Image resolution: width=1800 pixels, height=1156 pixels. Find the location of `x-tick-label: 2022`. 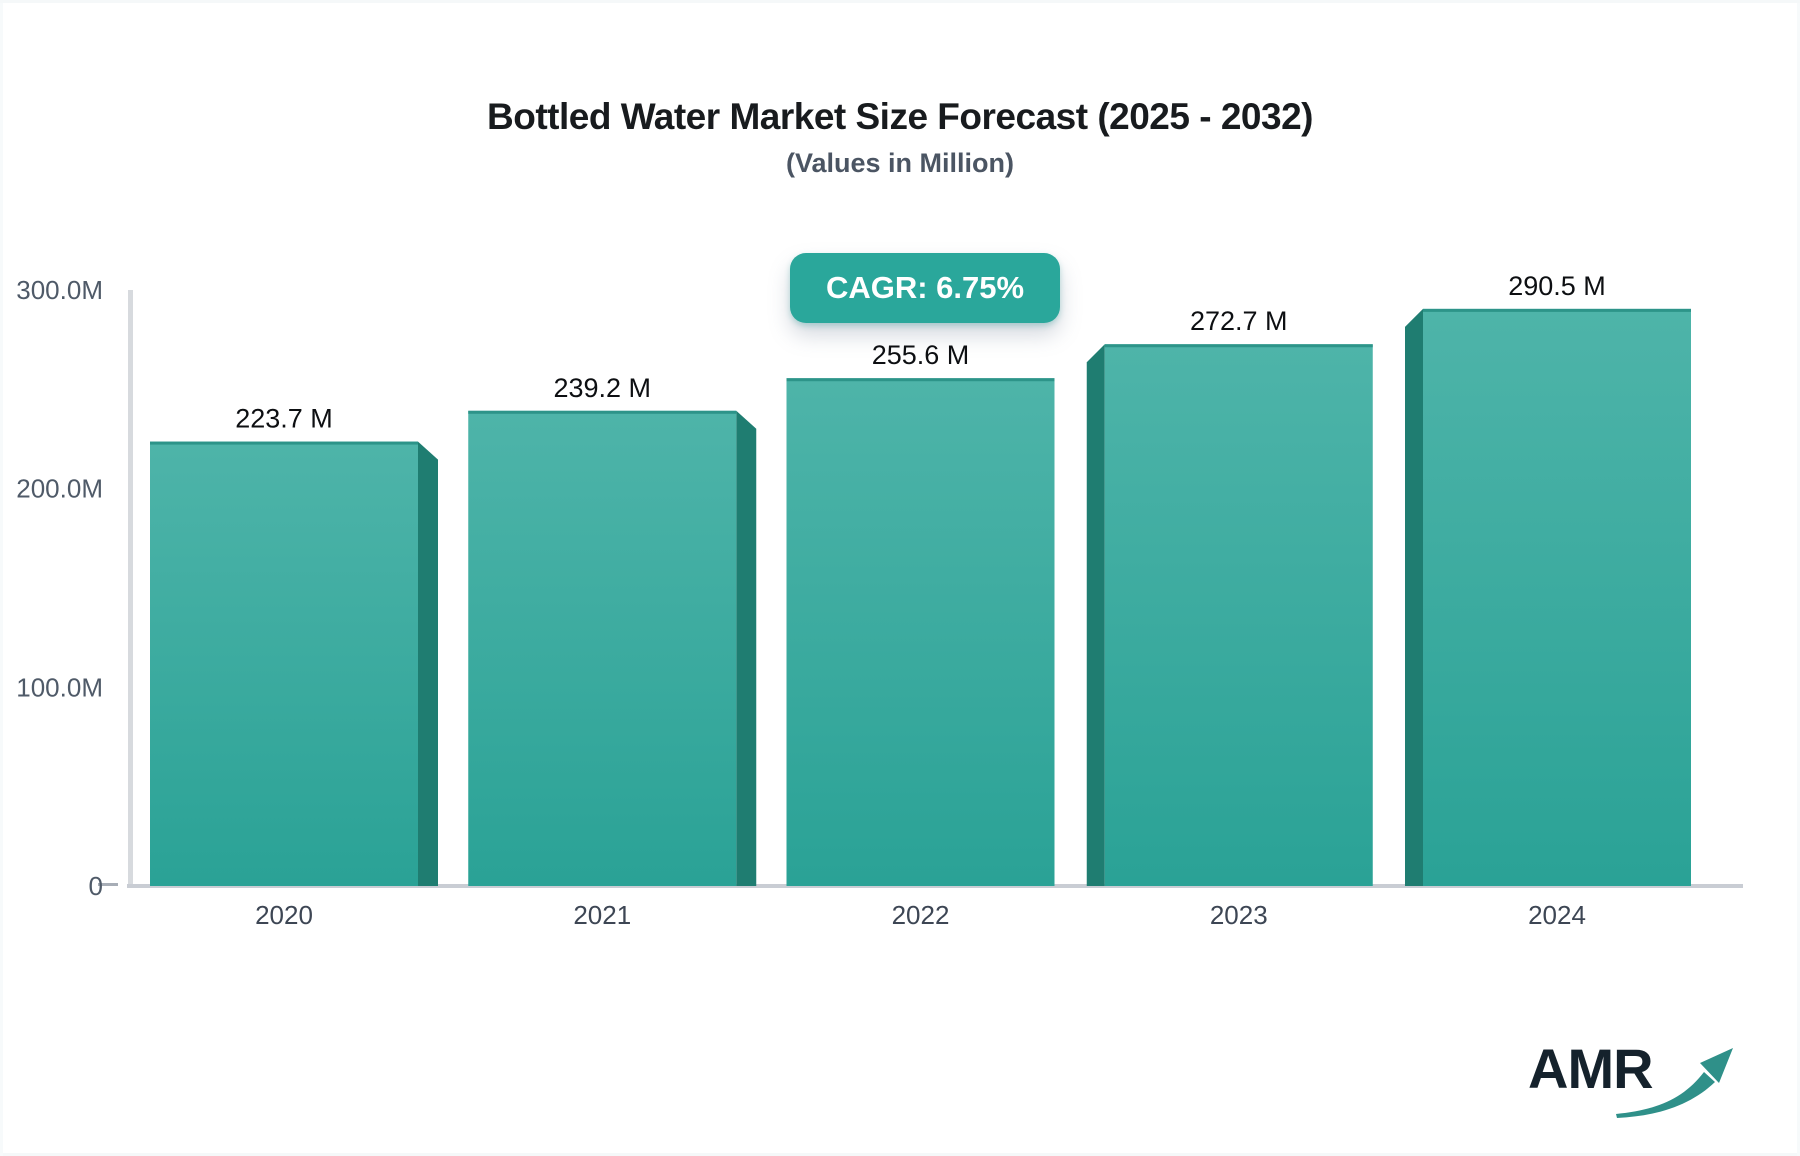

x-tick-label: 2022 is located at coordinates (921, 915).